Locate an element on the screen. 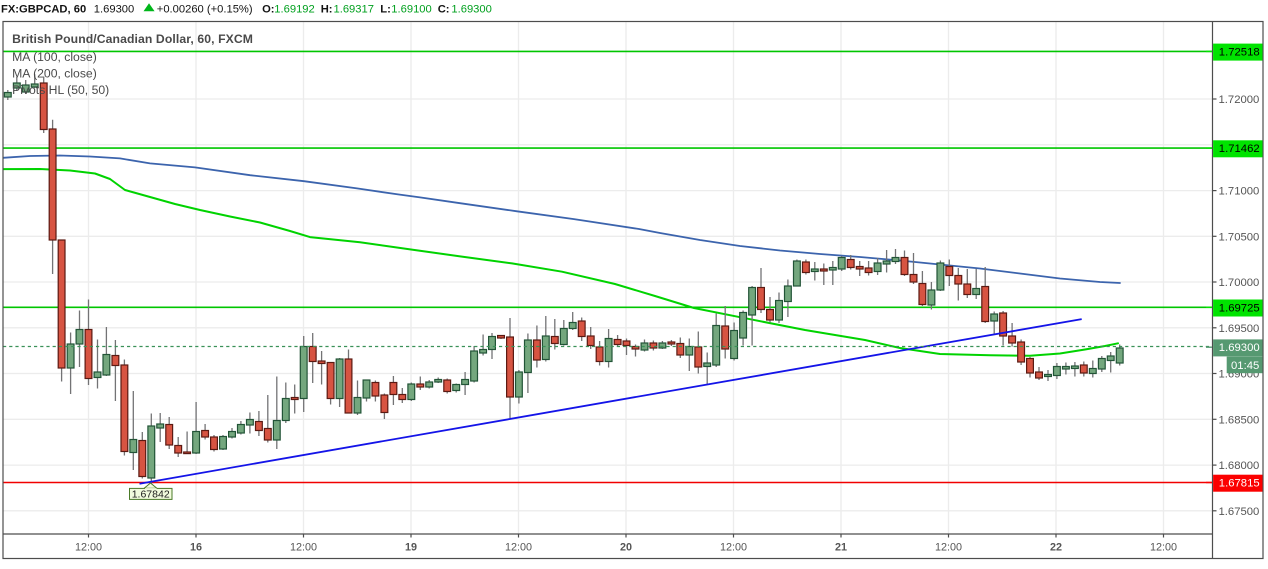  svg-text: 19 is located at coordinates (411, 548).